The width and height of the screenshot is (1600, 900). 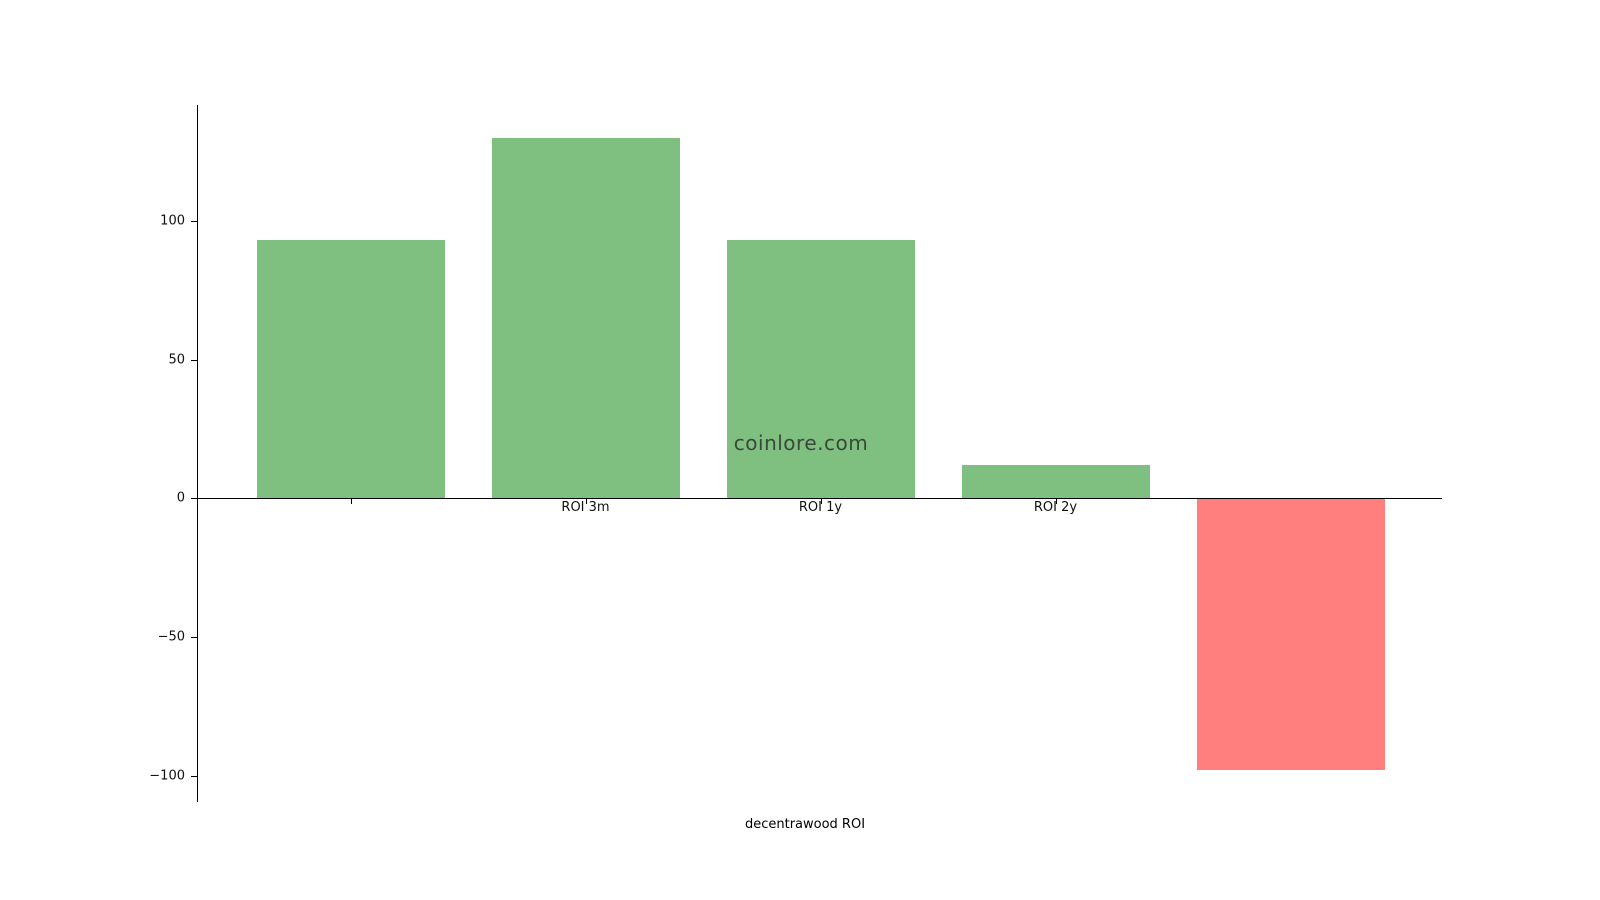 What do you see at coordinates (176, 360) in the screenshot?
I see `y-tick-label: 50` at bounding box center [176, 360].